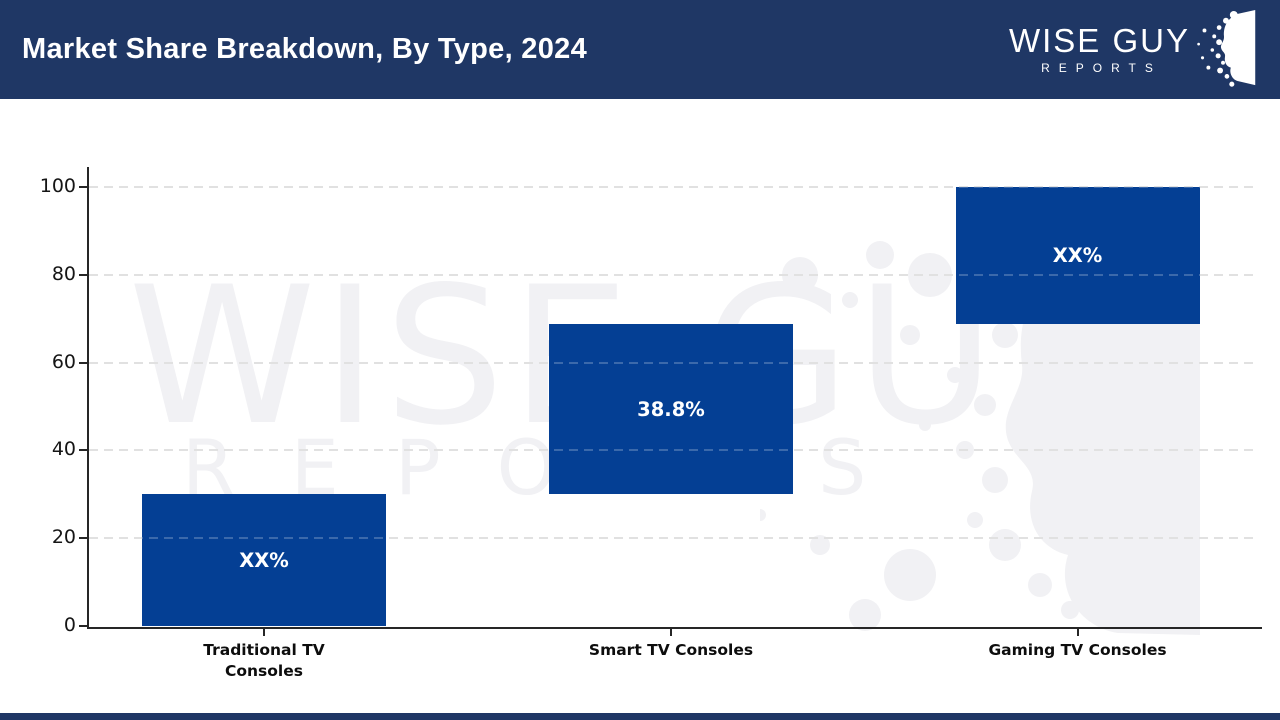 Image resolution: width=1280 pixels, height=720 pixels. What do you see at coordinates (63, 273) in the screenshot?
I see `y-axis-tick-label: 80` at bounding box center [63, 273].